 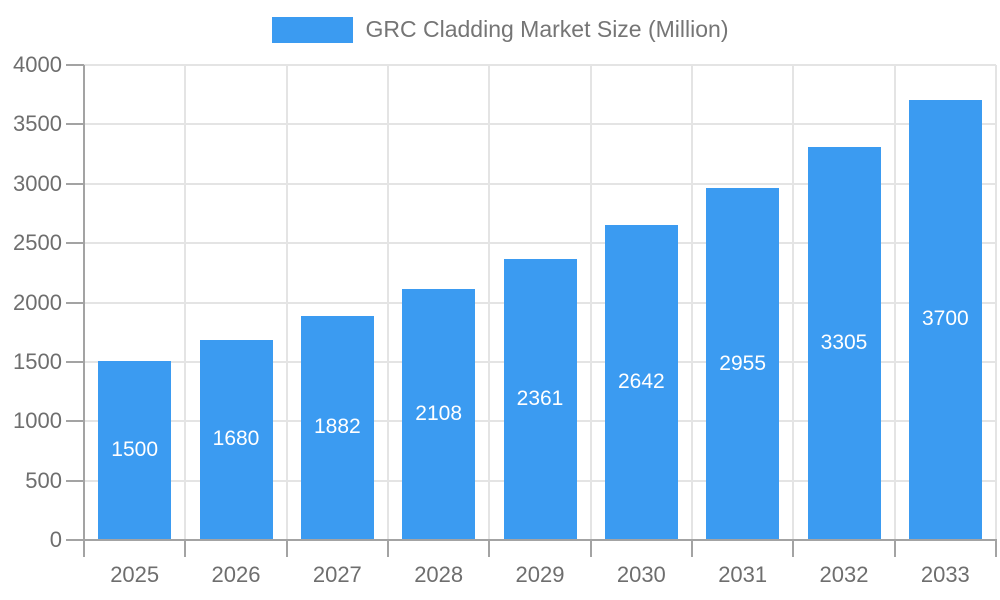 I want to click on bar-value-label: 1680, so click(x=236, y=439).